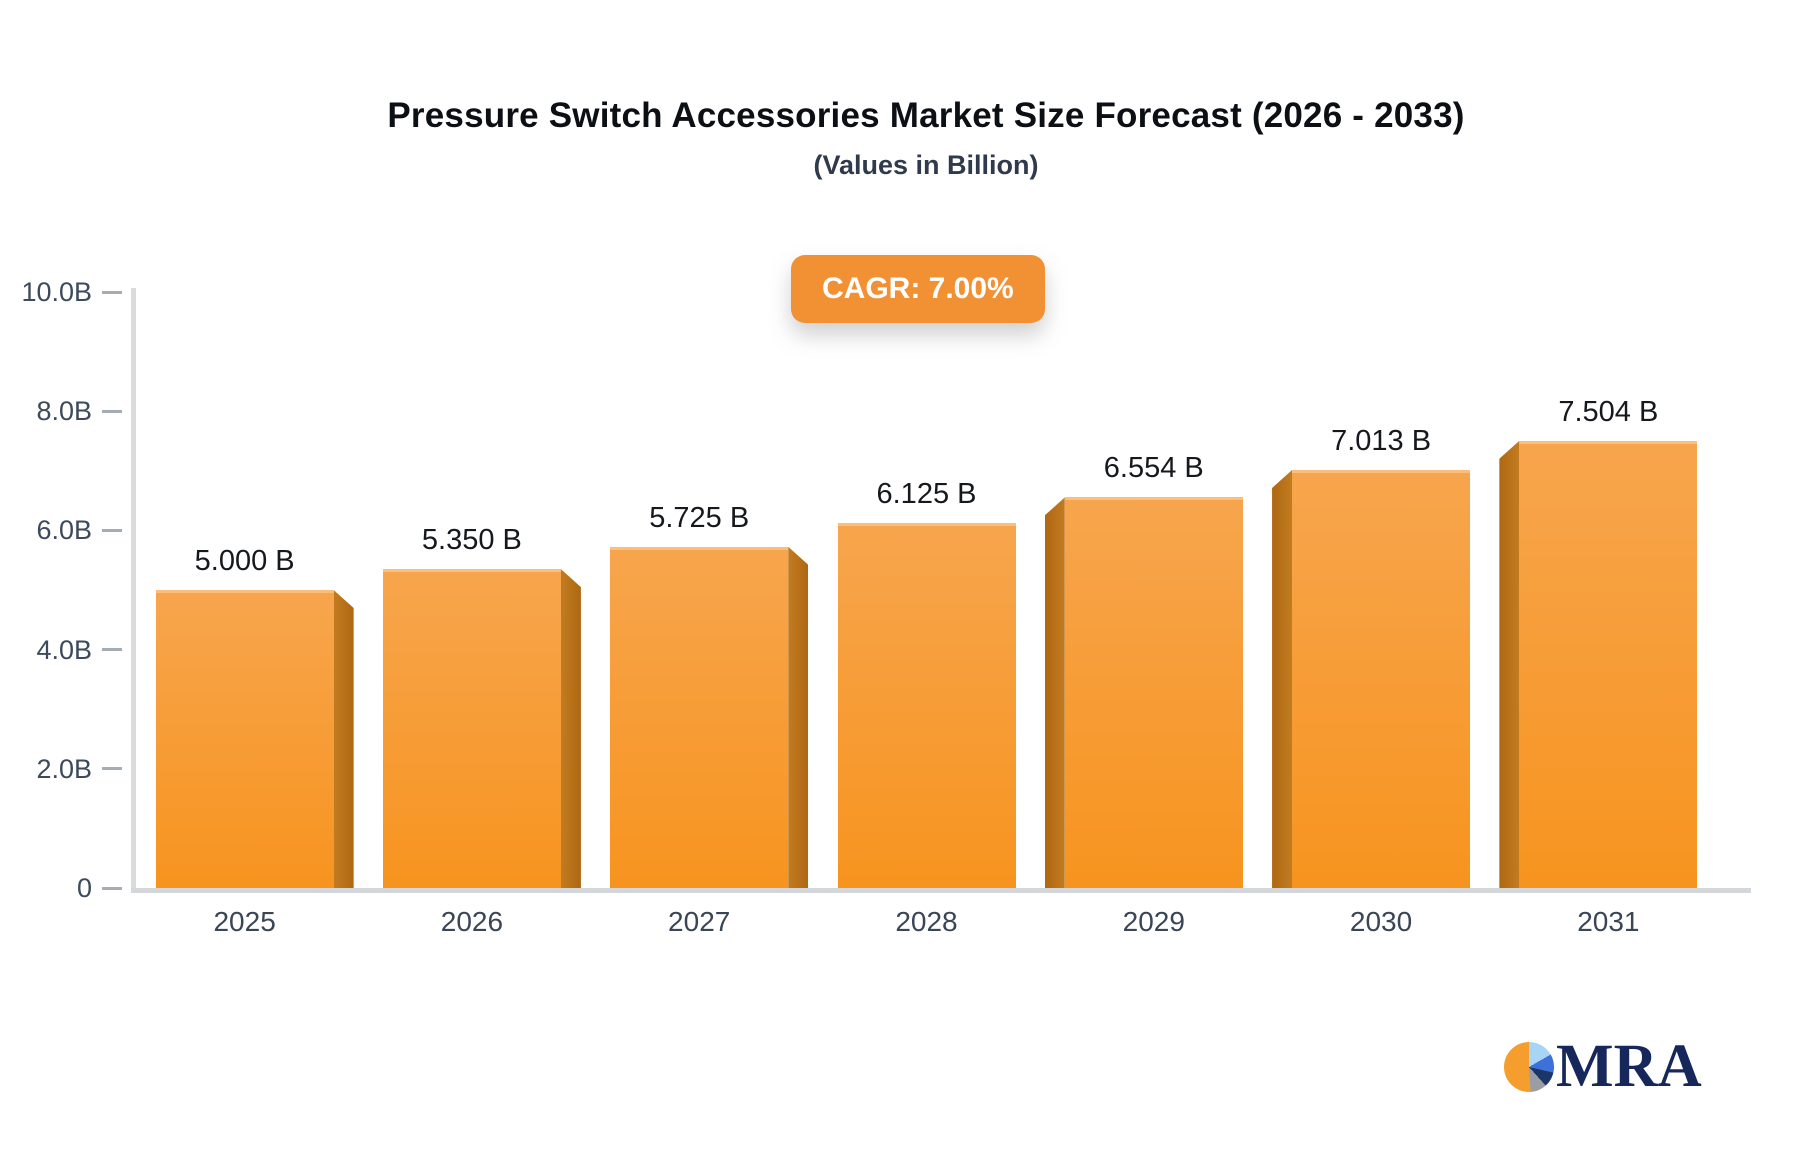 This screenshot has height=1156, width=1800. I want to click on bar-2025, so click(244, 739).